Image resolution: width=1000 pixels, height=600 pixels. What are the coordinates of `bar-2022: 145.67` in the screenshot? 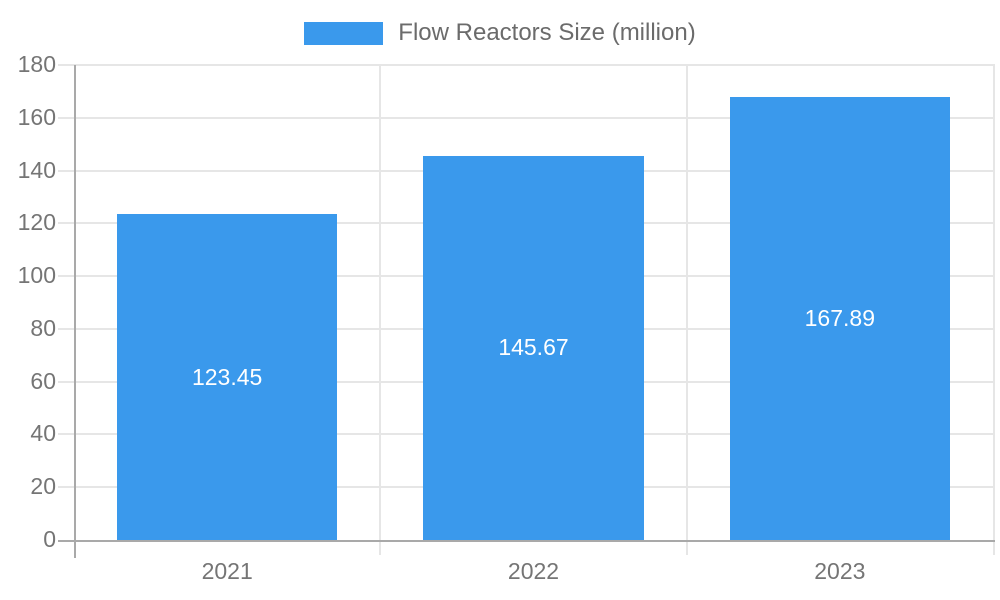 It's located at (533, 347).